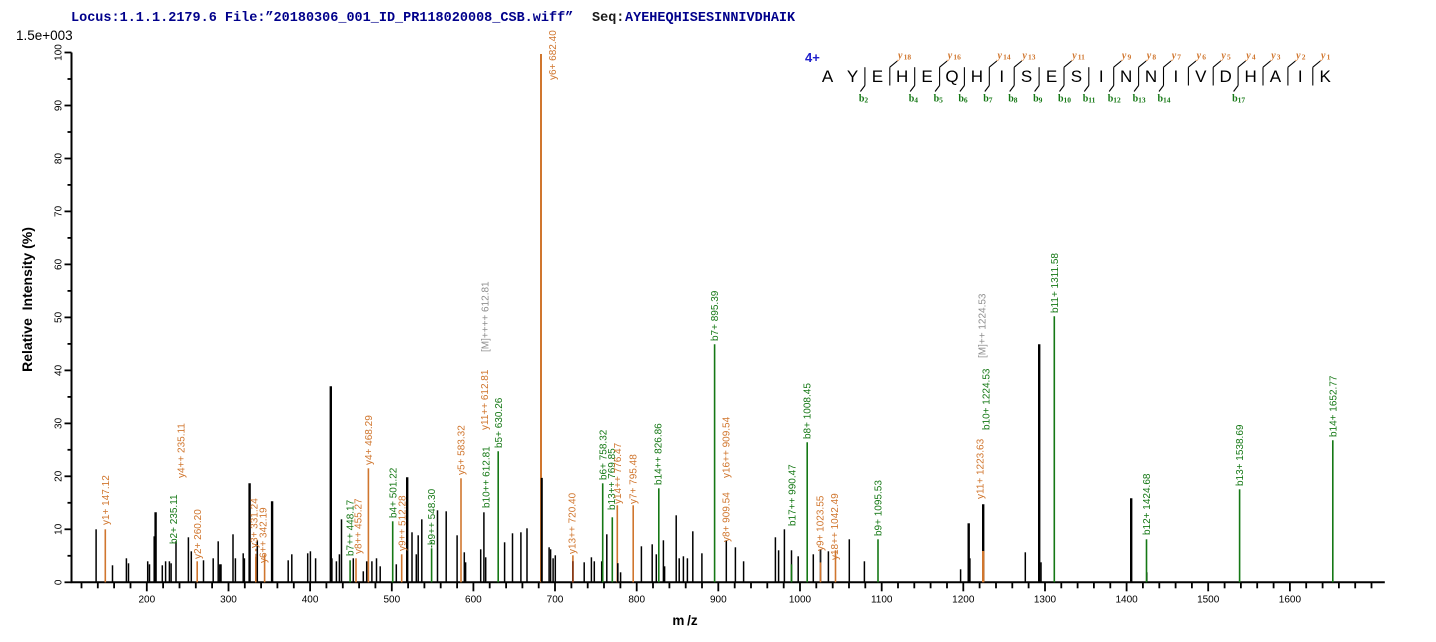 The image size is (1436, 642). I want to click on svg-text: 40, so click(59, 370).